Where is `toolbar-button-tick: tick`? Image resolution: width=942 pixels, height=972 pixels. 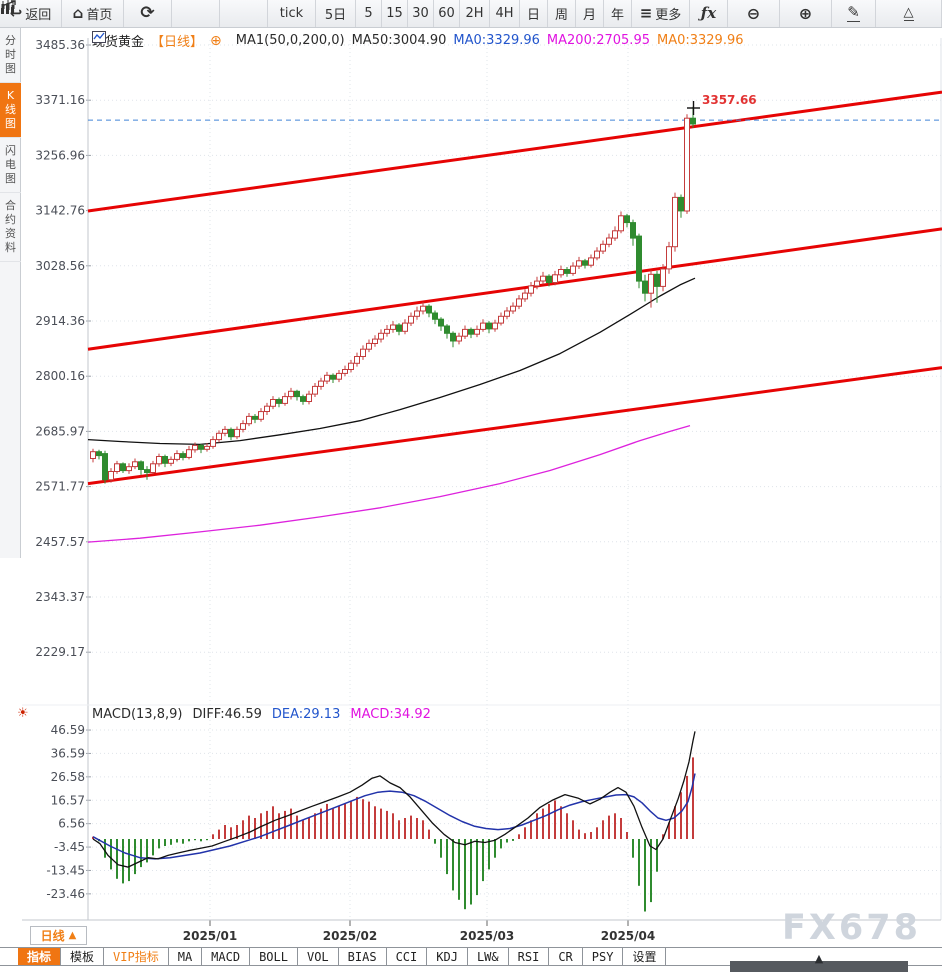
toolbar-button-tick: tick is located at coordinates (292, 13).